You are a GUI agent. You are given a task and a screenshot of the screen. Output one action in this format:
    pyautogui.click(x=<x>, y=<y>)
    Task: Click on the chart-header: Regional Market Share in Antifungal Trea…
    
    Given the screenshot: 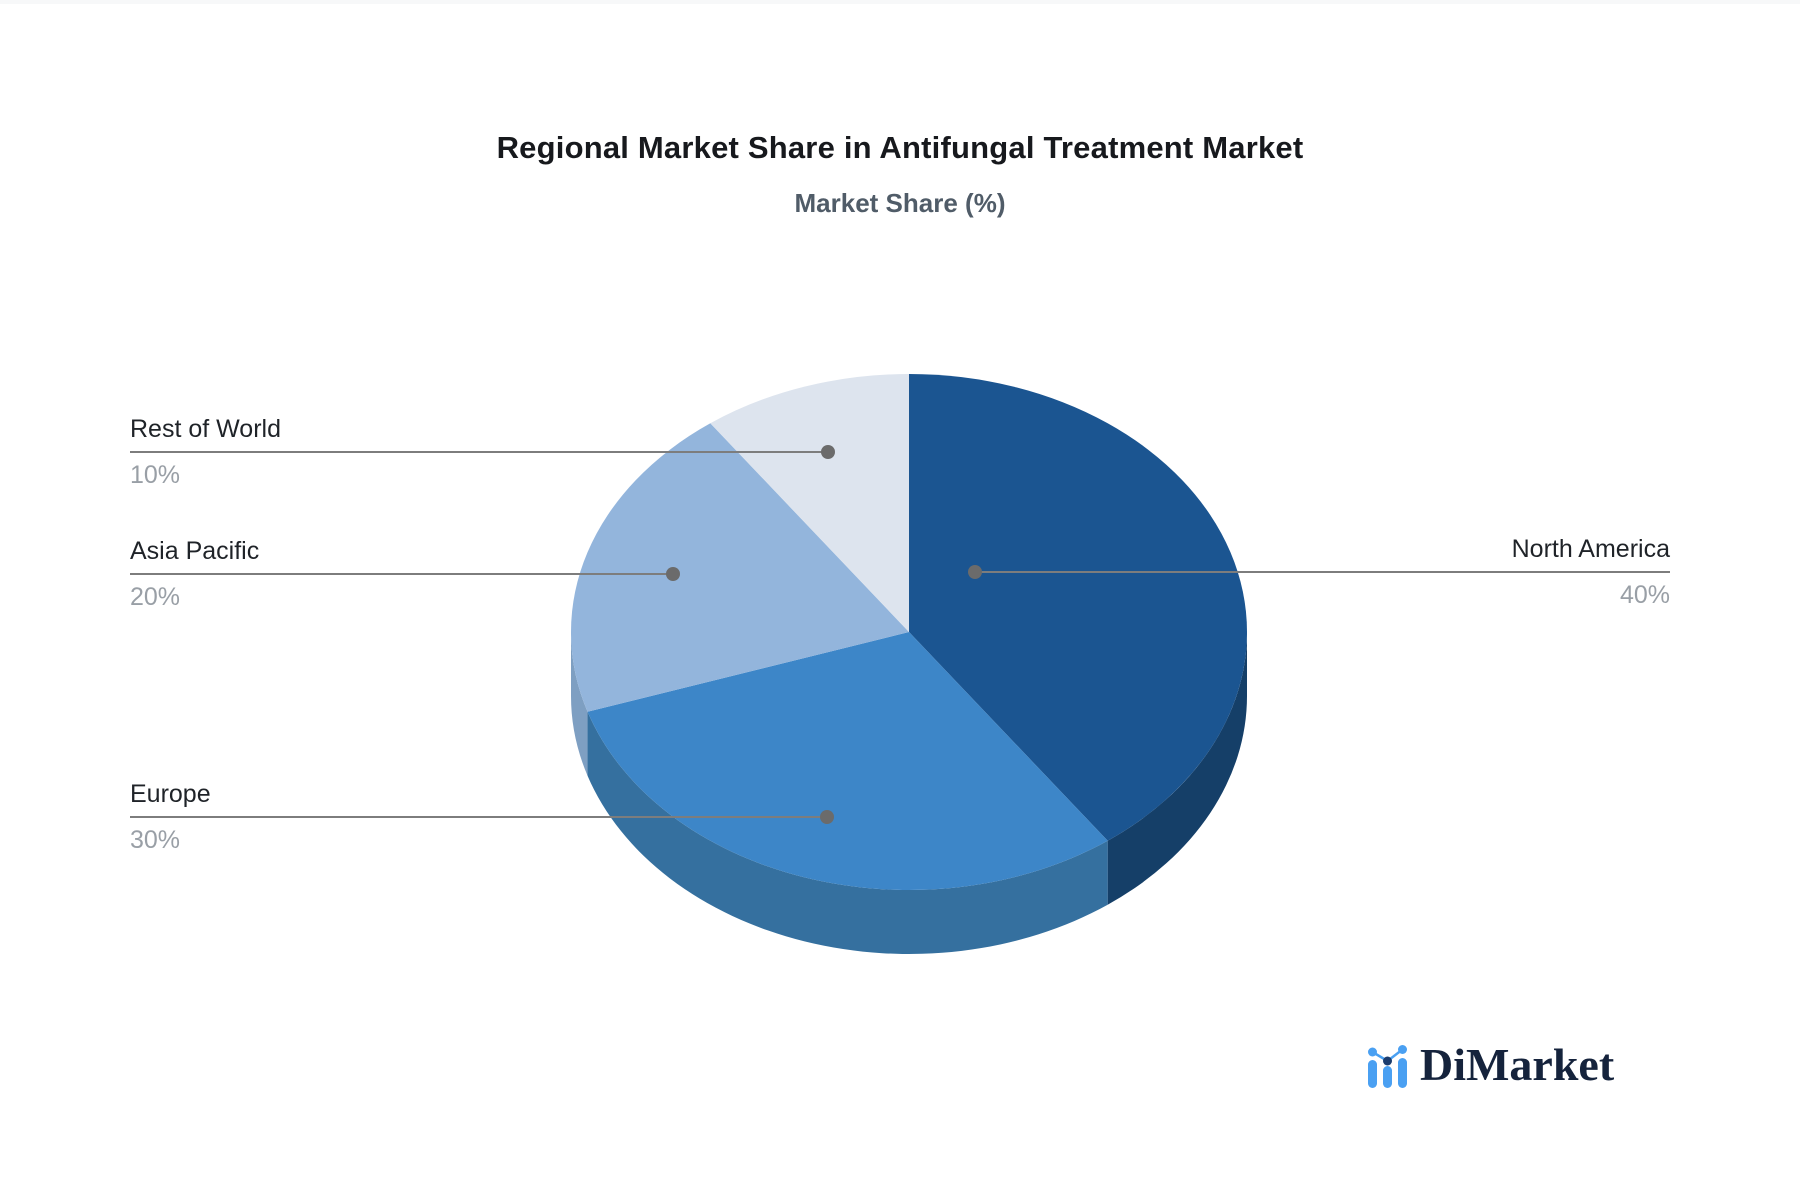 What is the action you would take?
    pyautogui.click(x=900, y=174)
    